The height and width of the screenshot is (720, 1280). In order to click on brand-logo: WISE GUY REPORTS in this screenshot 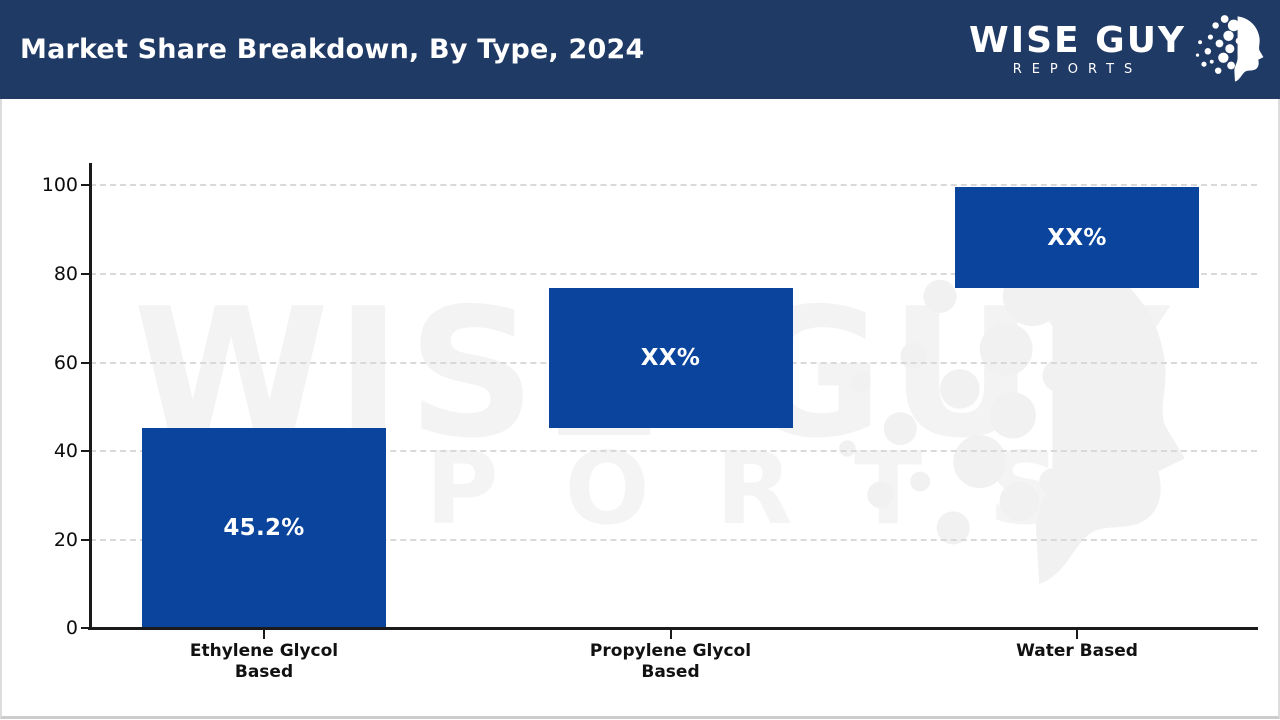, I will do `click(1124, 50)`.